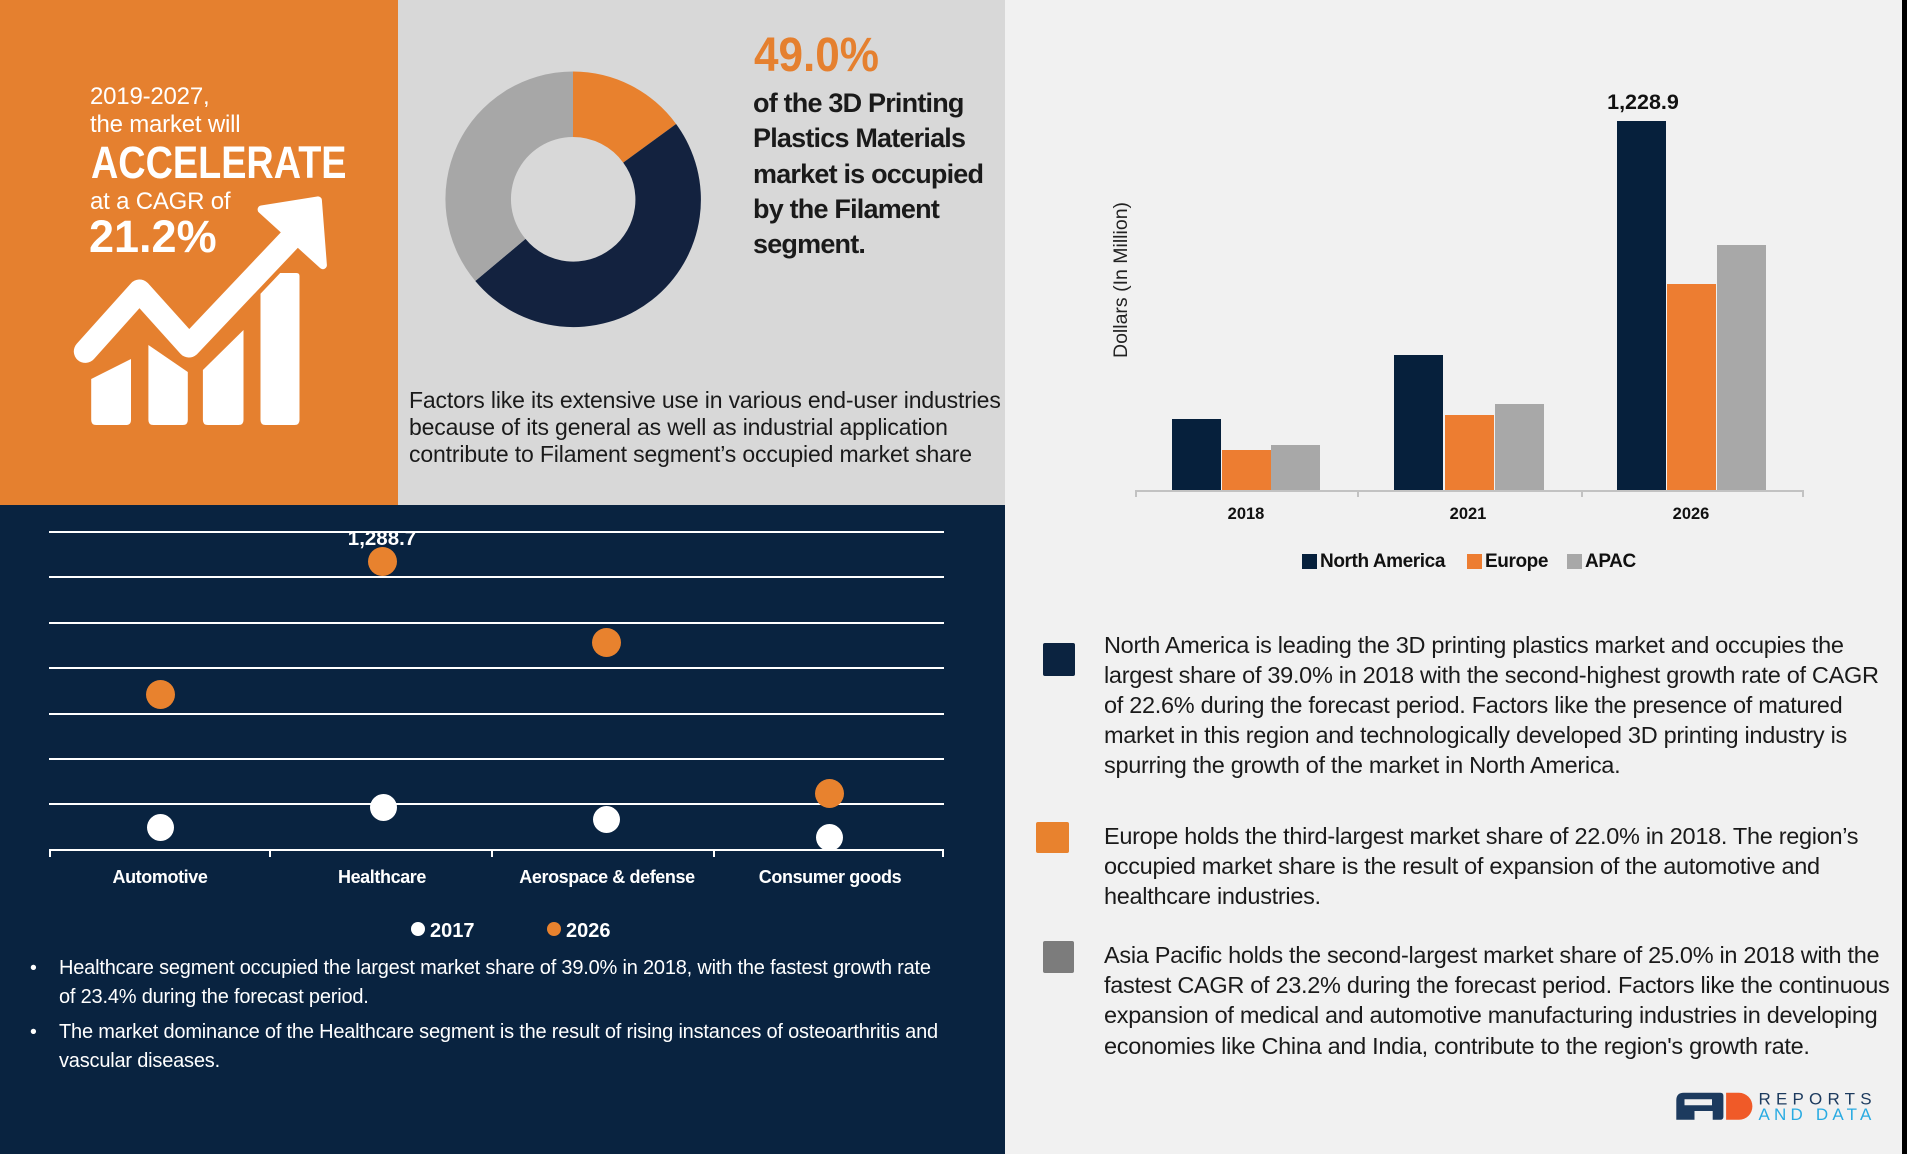 The width and height of the screenshot is (1907, 1154). What do you see at coordinates (1817, 1114) in the screenshot?
I see `svg-text: AND DATA` at bounding box center [1817, 1114].